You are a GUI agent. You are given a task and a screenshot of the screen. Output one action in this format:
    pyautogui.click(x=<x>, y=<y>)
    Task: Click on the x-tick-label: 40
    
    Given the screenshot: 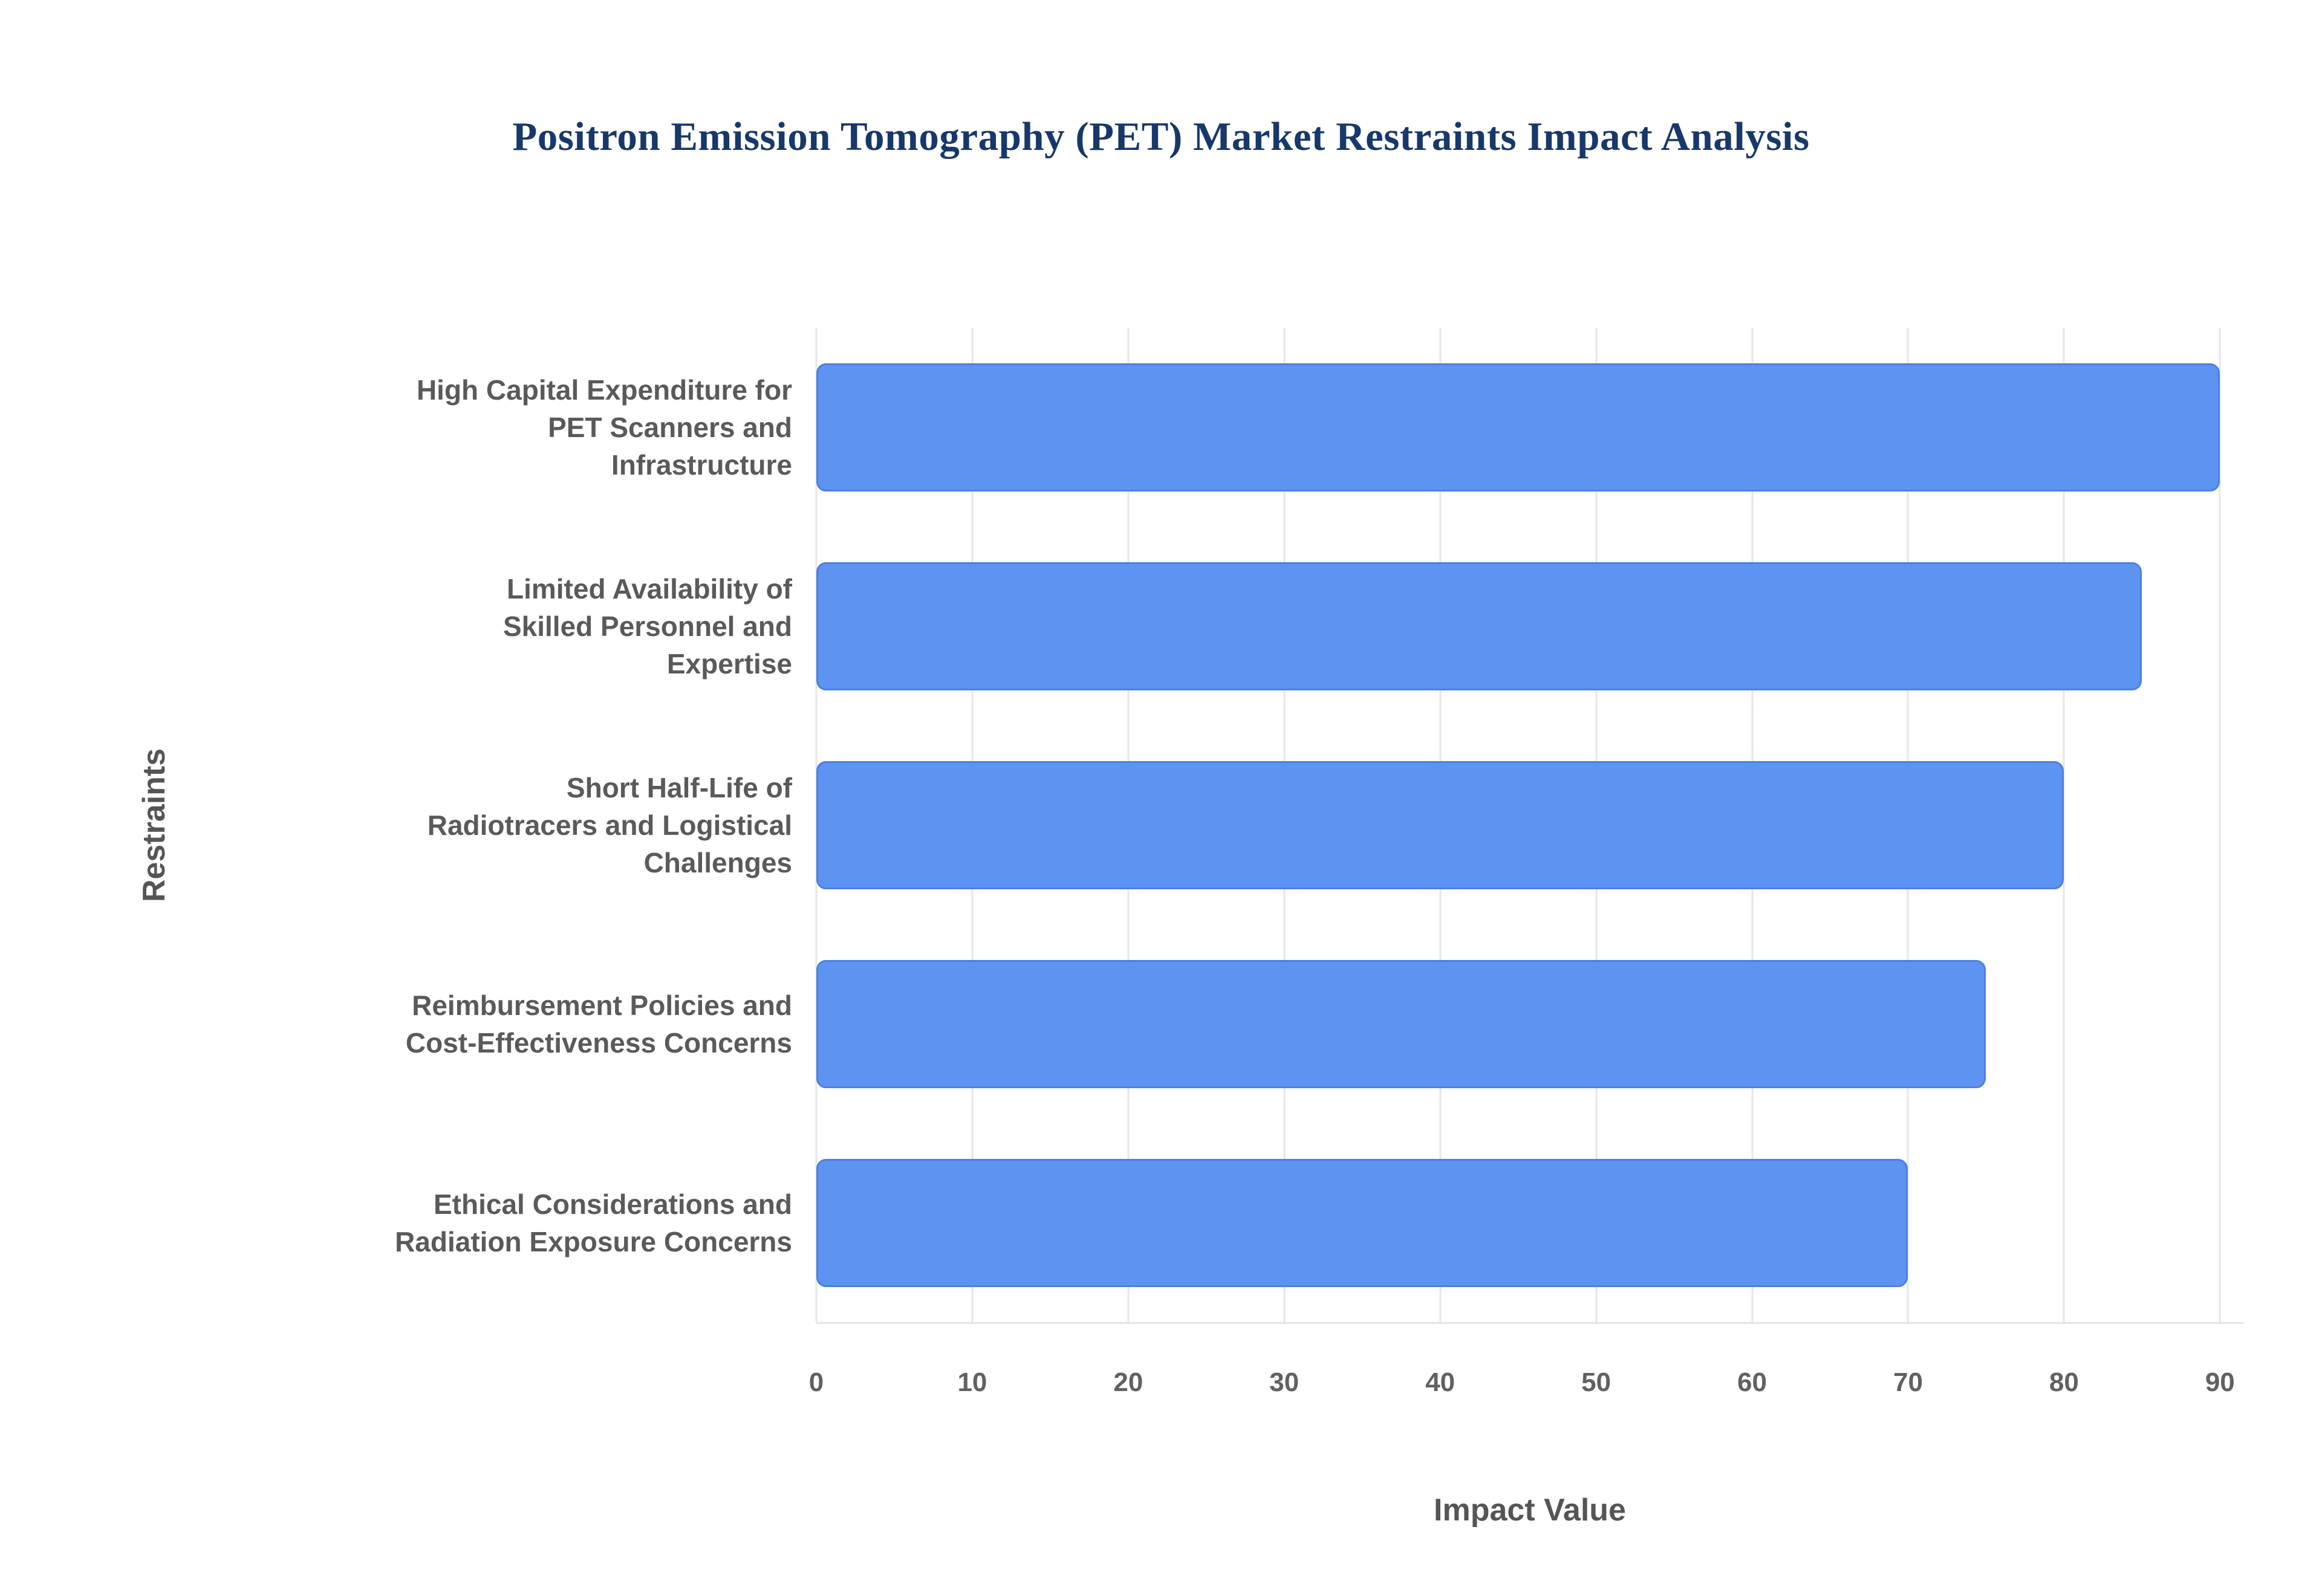 What is the action you would take?
    pyautogui.click(x=1440, y=1382)
    